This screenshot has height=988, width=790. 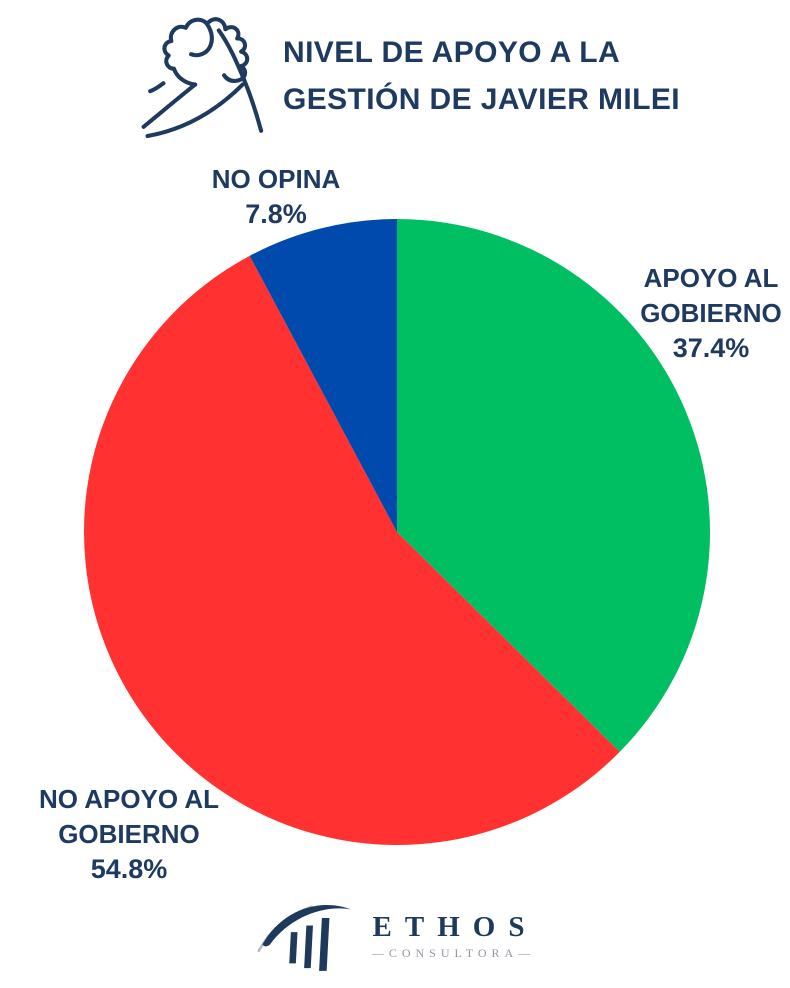 I want to click on slice-label-value: 7.8%, so click(x=276, y=214).